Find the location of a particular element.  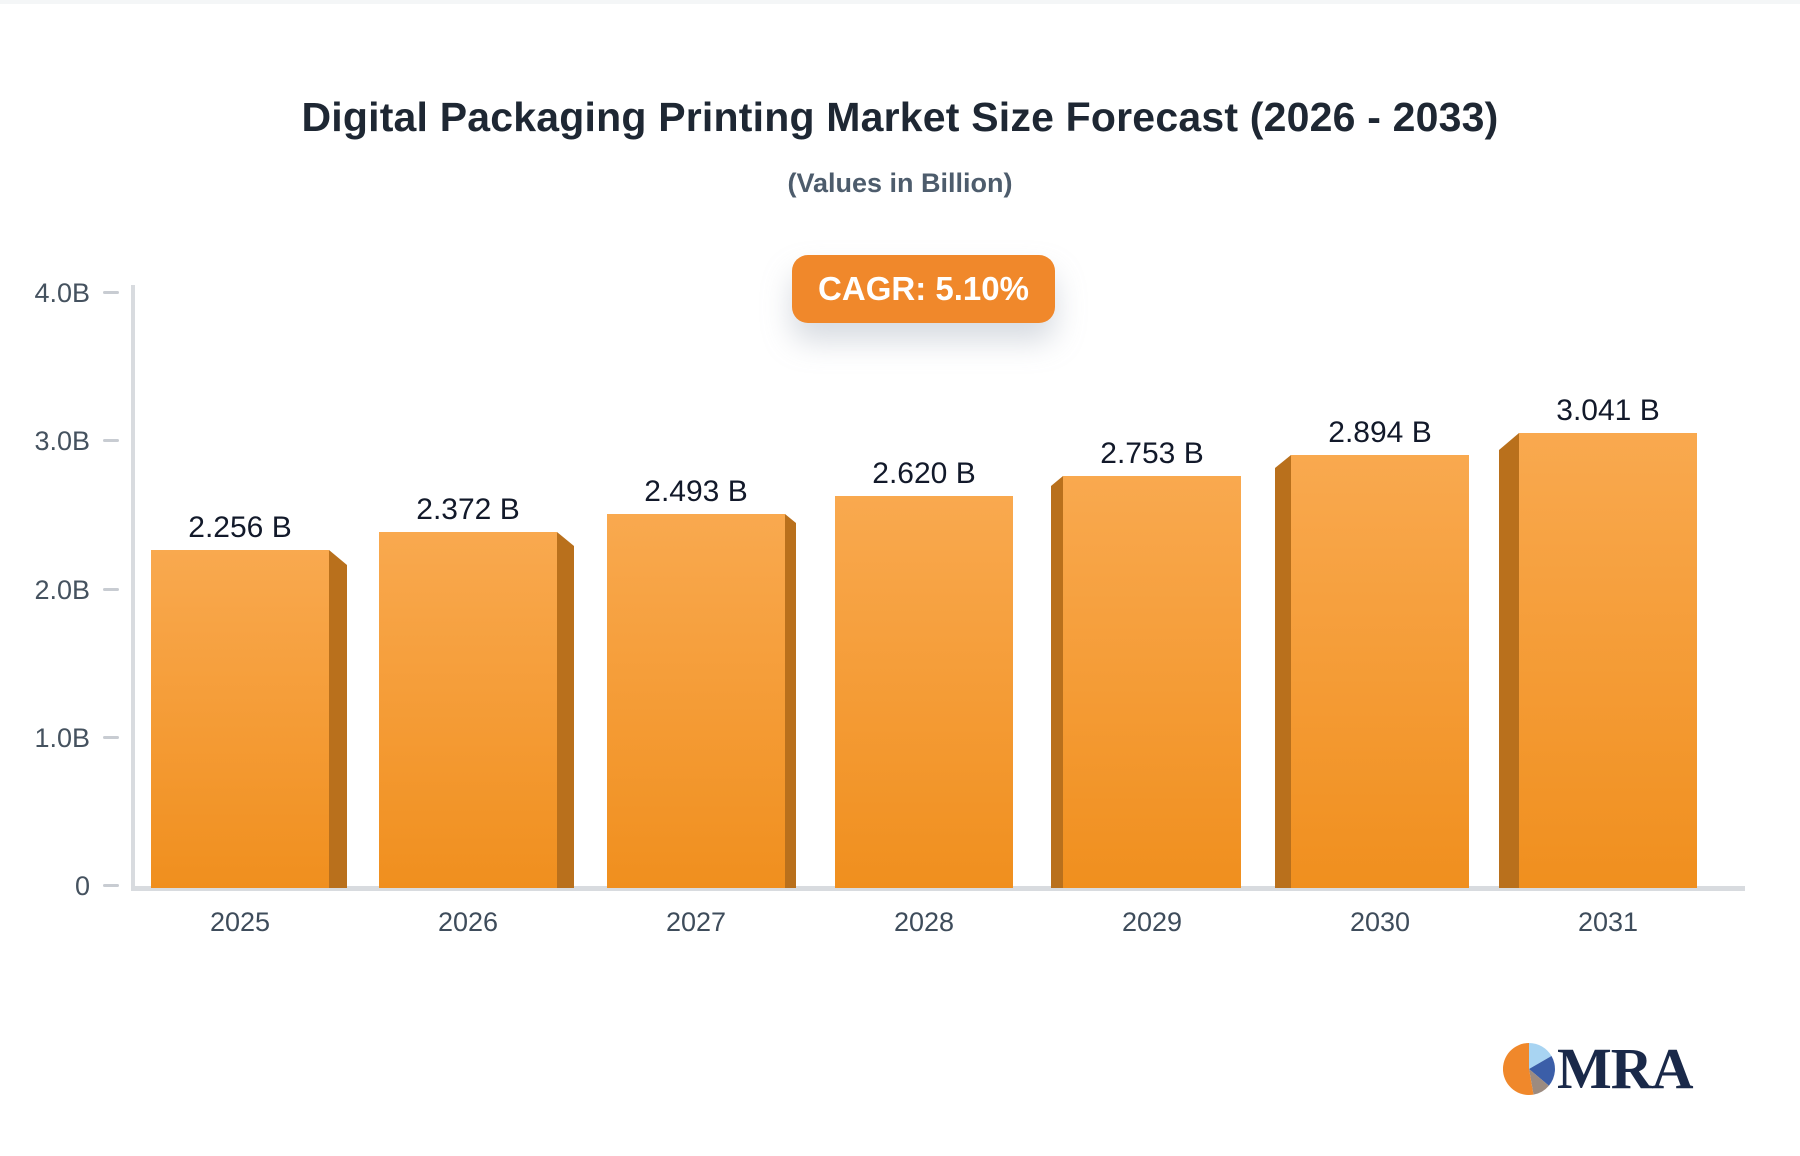

bar-2025 is located at coordinates (240, 719).